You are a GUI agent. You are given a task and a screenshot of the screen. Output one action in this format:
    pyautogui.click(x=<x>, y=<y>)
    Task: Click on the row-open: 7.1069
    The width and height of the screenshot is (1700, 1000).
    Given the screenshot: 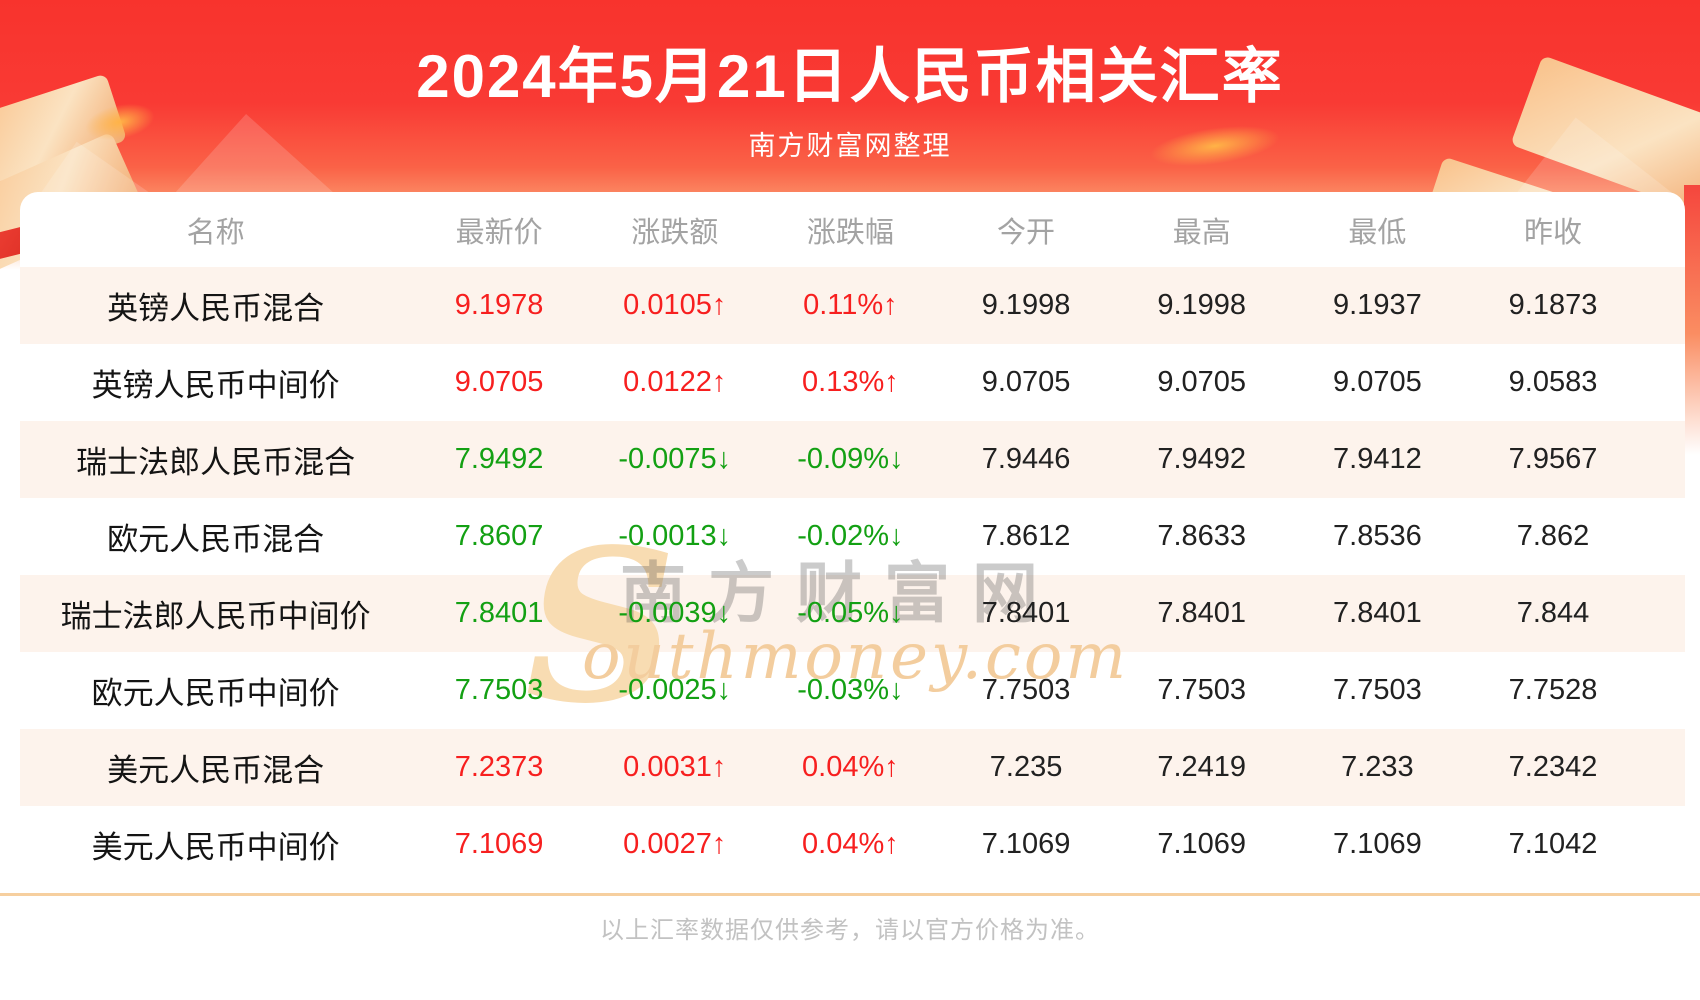 What is the action you would take?
    pyautogui.click(x=1026, y=844)
    